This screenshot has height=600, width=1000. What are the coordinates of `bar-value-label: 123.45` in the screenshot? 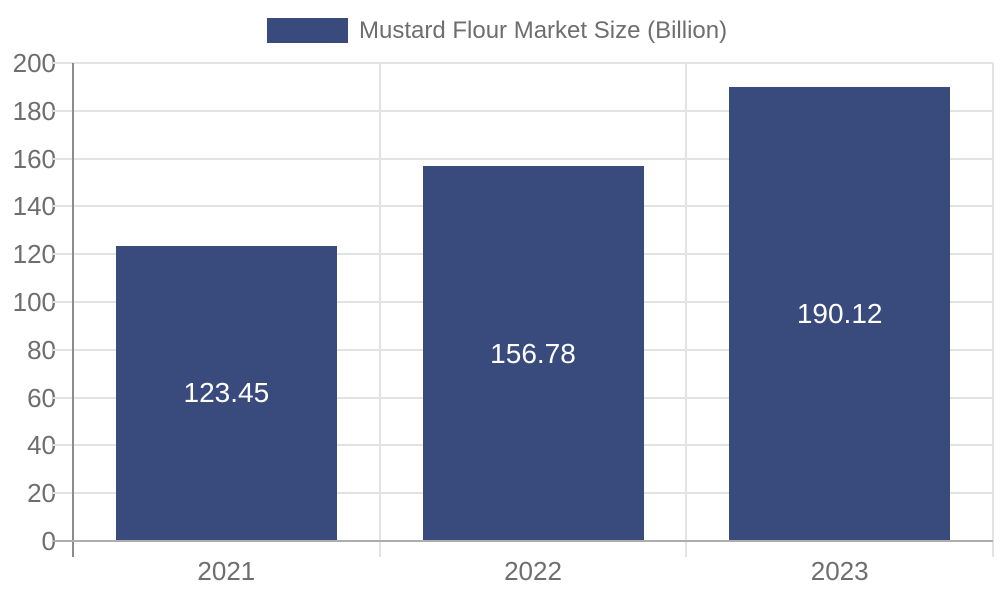 It's located at (226, 393).